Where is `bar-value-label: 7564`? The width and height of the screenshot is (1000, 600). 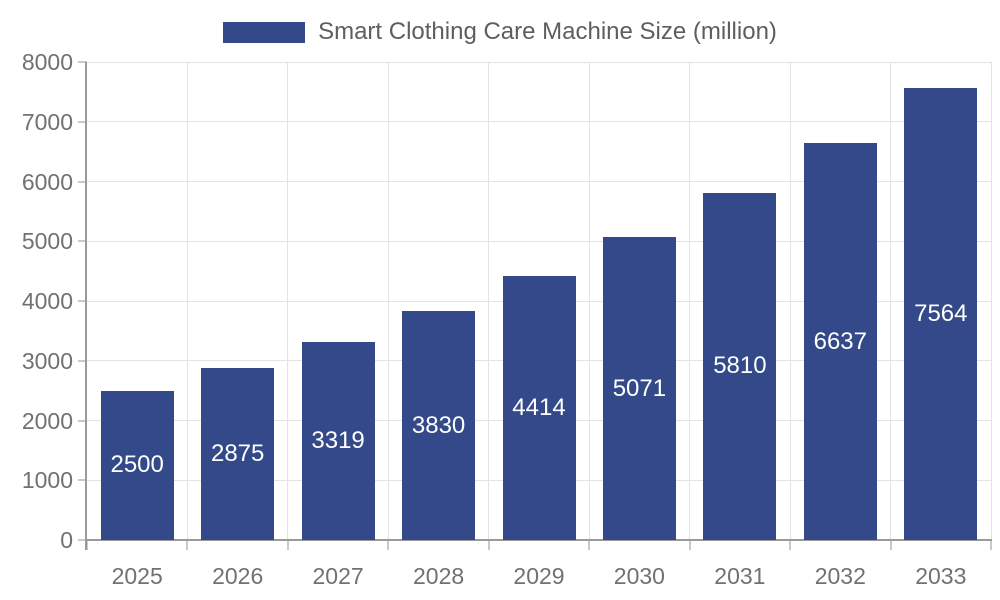 bar-value-label: 7564 is located at coordinates (941, 313).